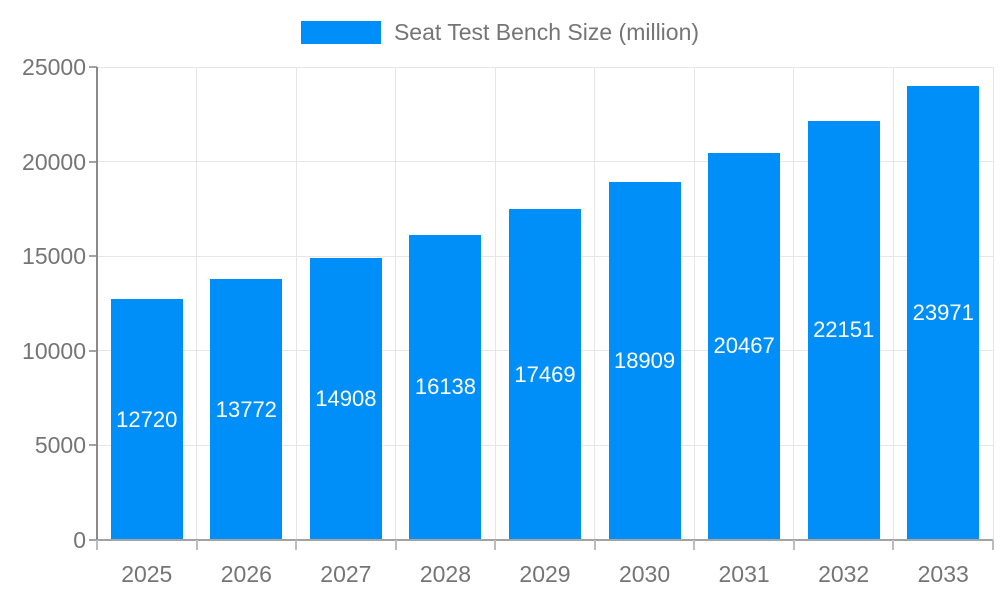 Image resolution: width=1000 pixels, height=600 pixels. Describe the element at coordinates (545, 574) in the screenshot. I see `x-tick-label: 2029` at that location.